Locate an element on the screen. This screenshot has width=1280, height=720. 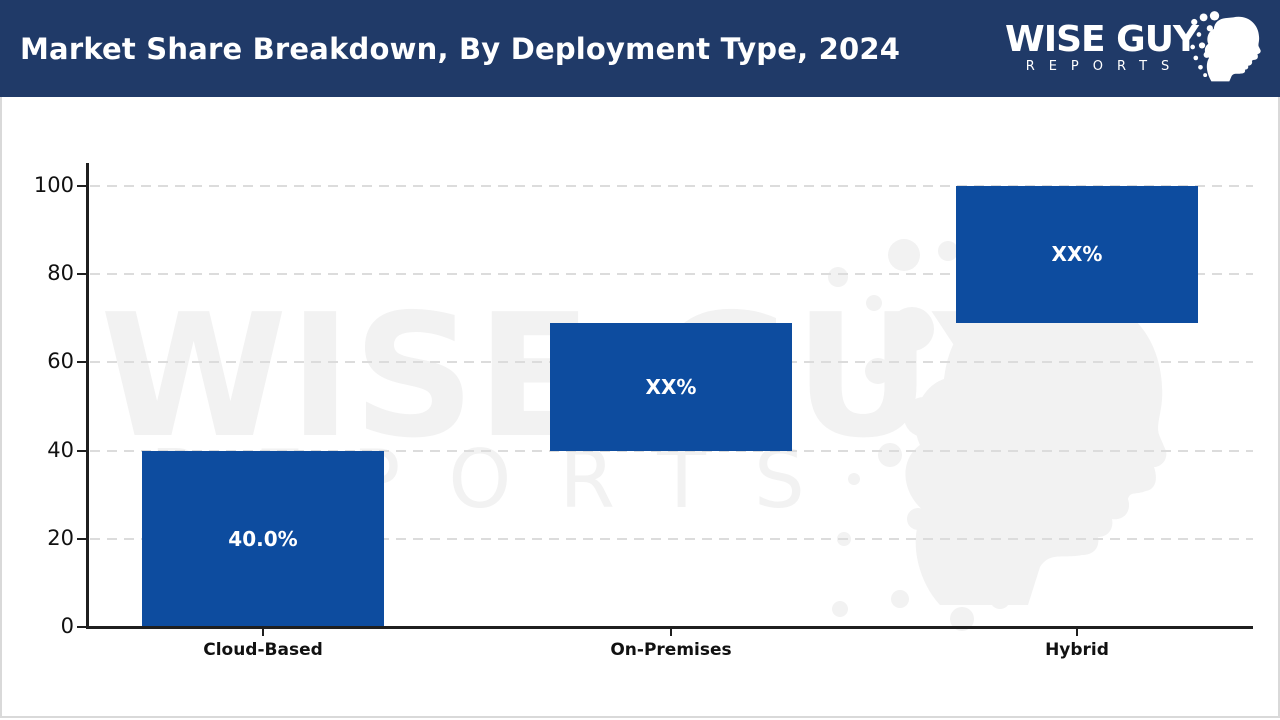
wiseguy-logo: WISE GUY REPORTS is located at coordinates (1135, 47).